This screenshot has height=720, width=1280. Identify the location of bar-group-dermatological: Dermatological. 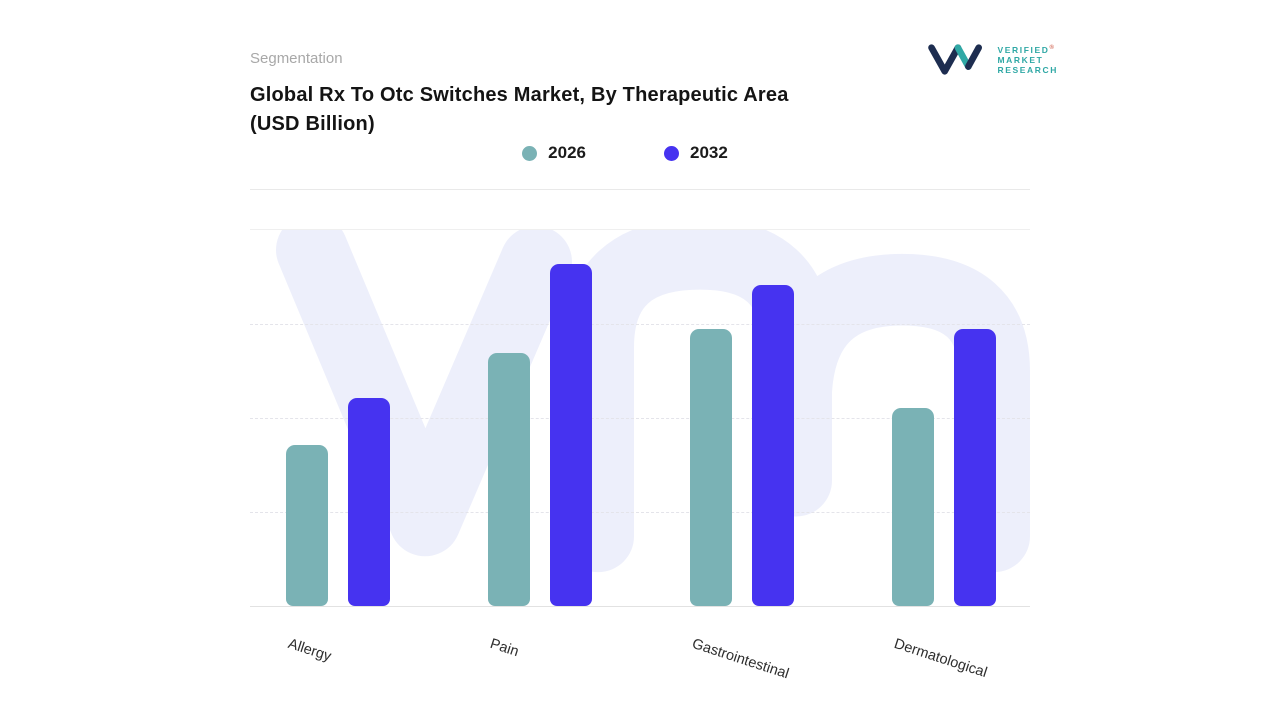
(944, 455).